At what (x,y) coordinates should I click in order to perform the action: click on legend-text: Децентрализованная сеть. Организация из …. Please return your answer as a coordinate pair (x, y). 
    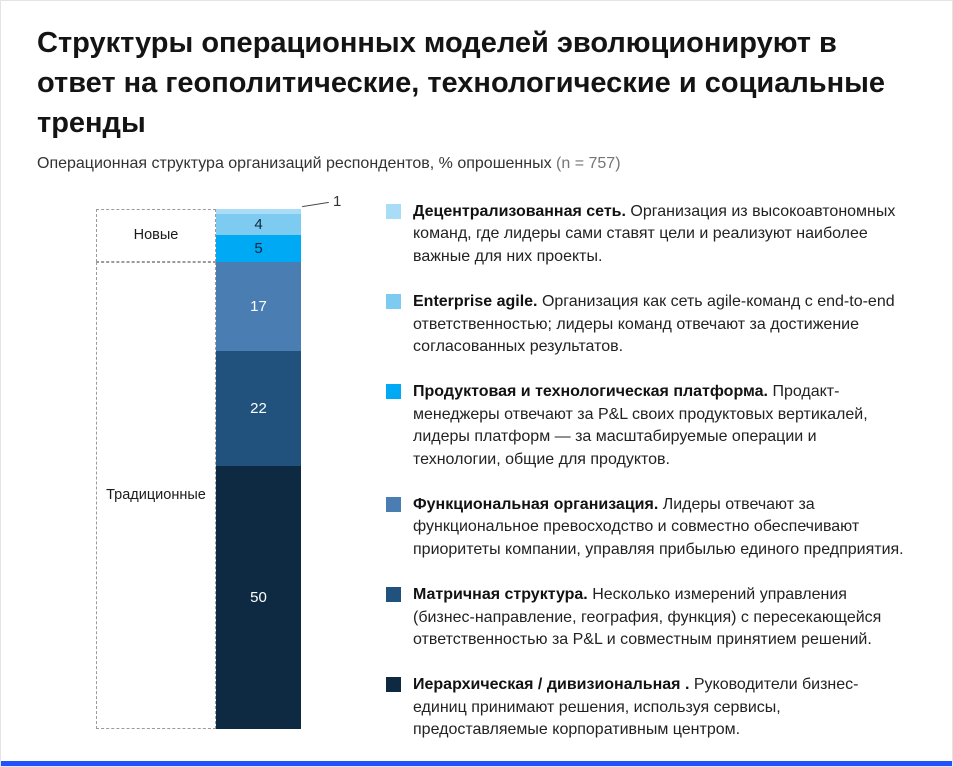
    Looking at the image, I should click on (659, 234).